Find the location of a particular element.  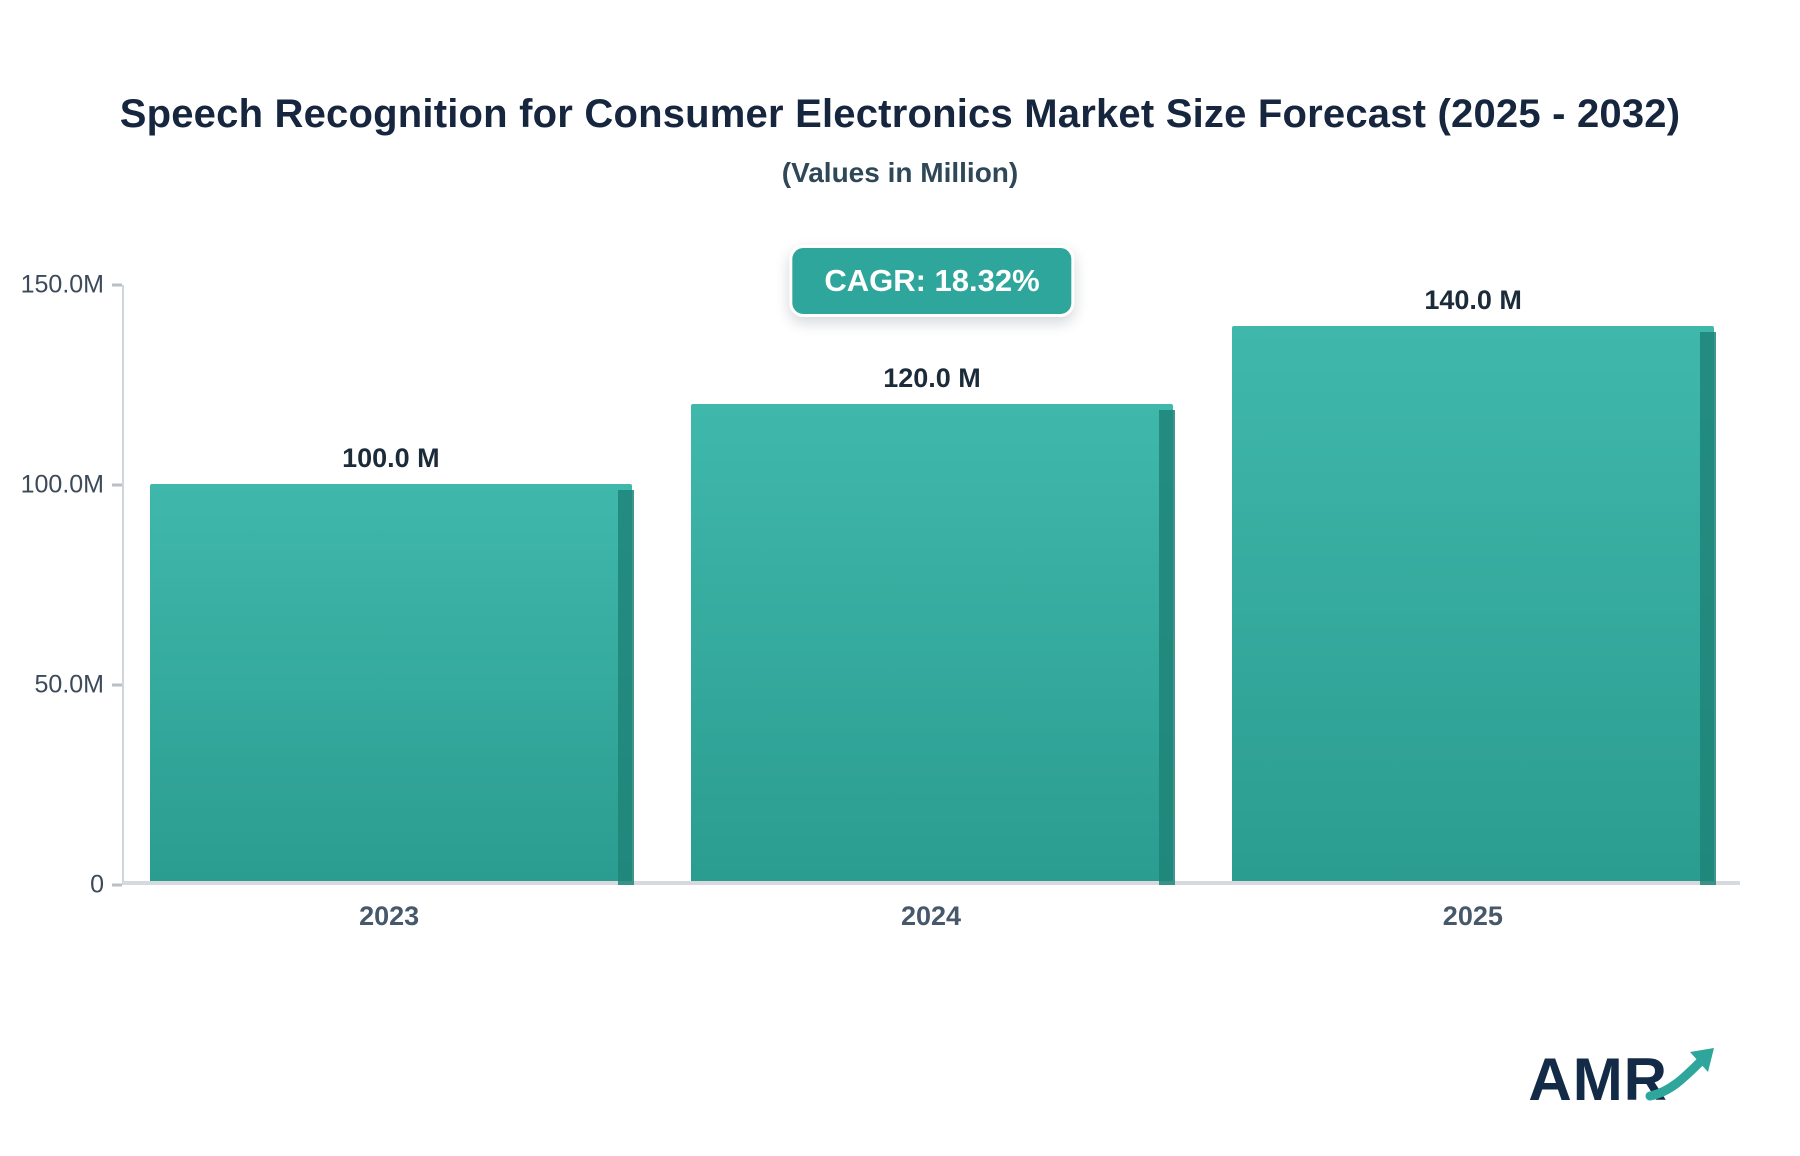

x-axis: 2023 2024 2025 is located at coordinates (931, 916).